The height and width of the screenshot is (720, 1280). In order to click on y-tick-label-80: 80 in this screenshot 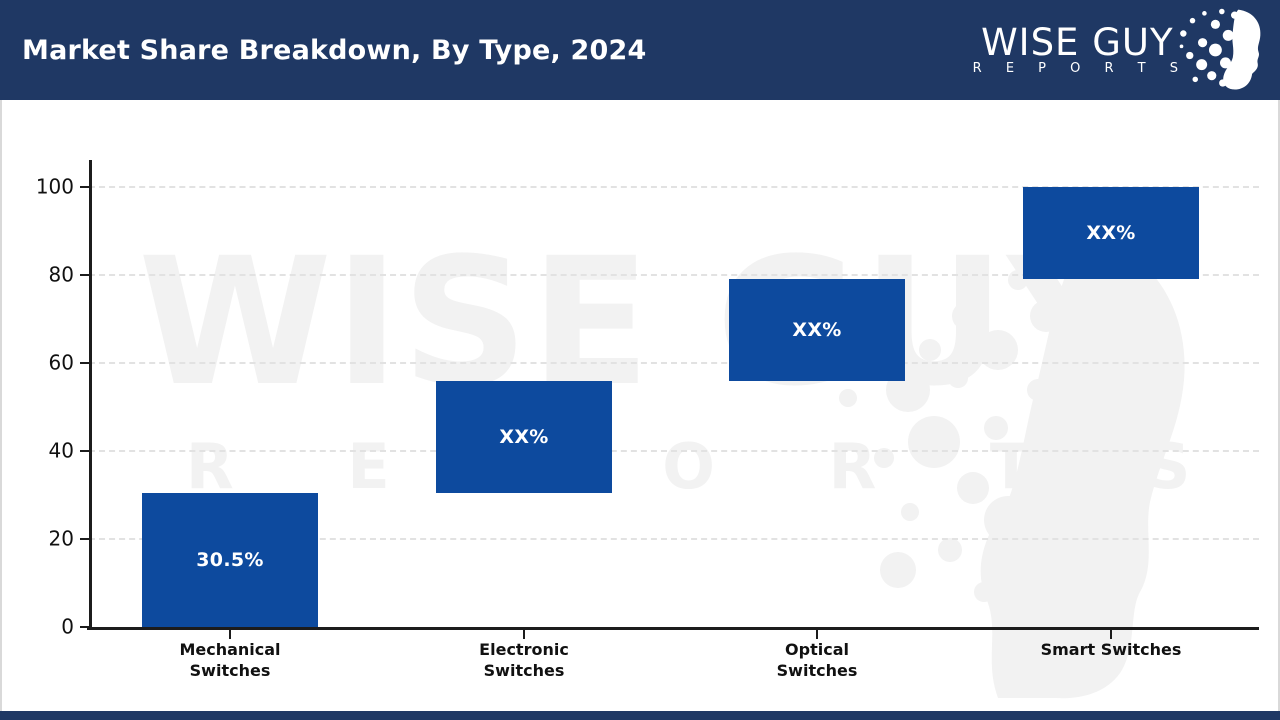, I will do `click(61, 274)`.